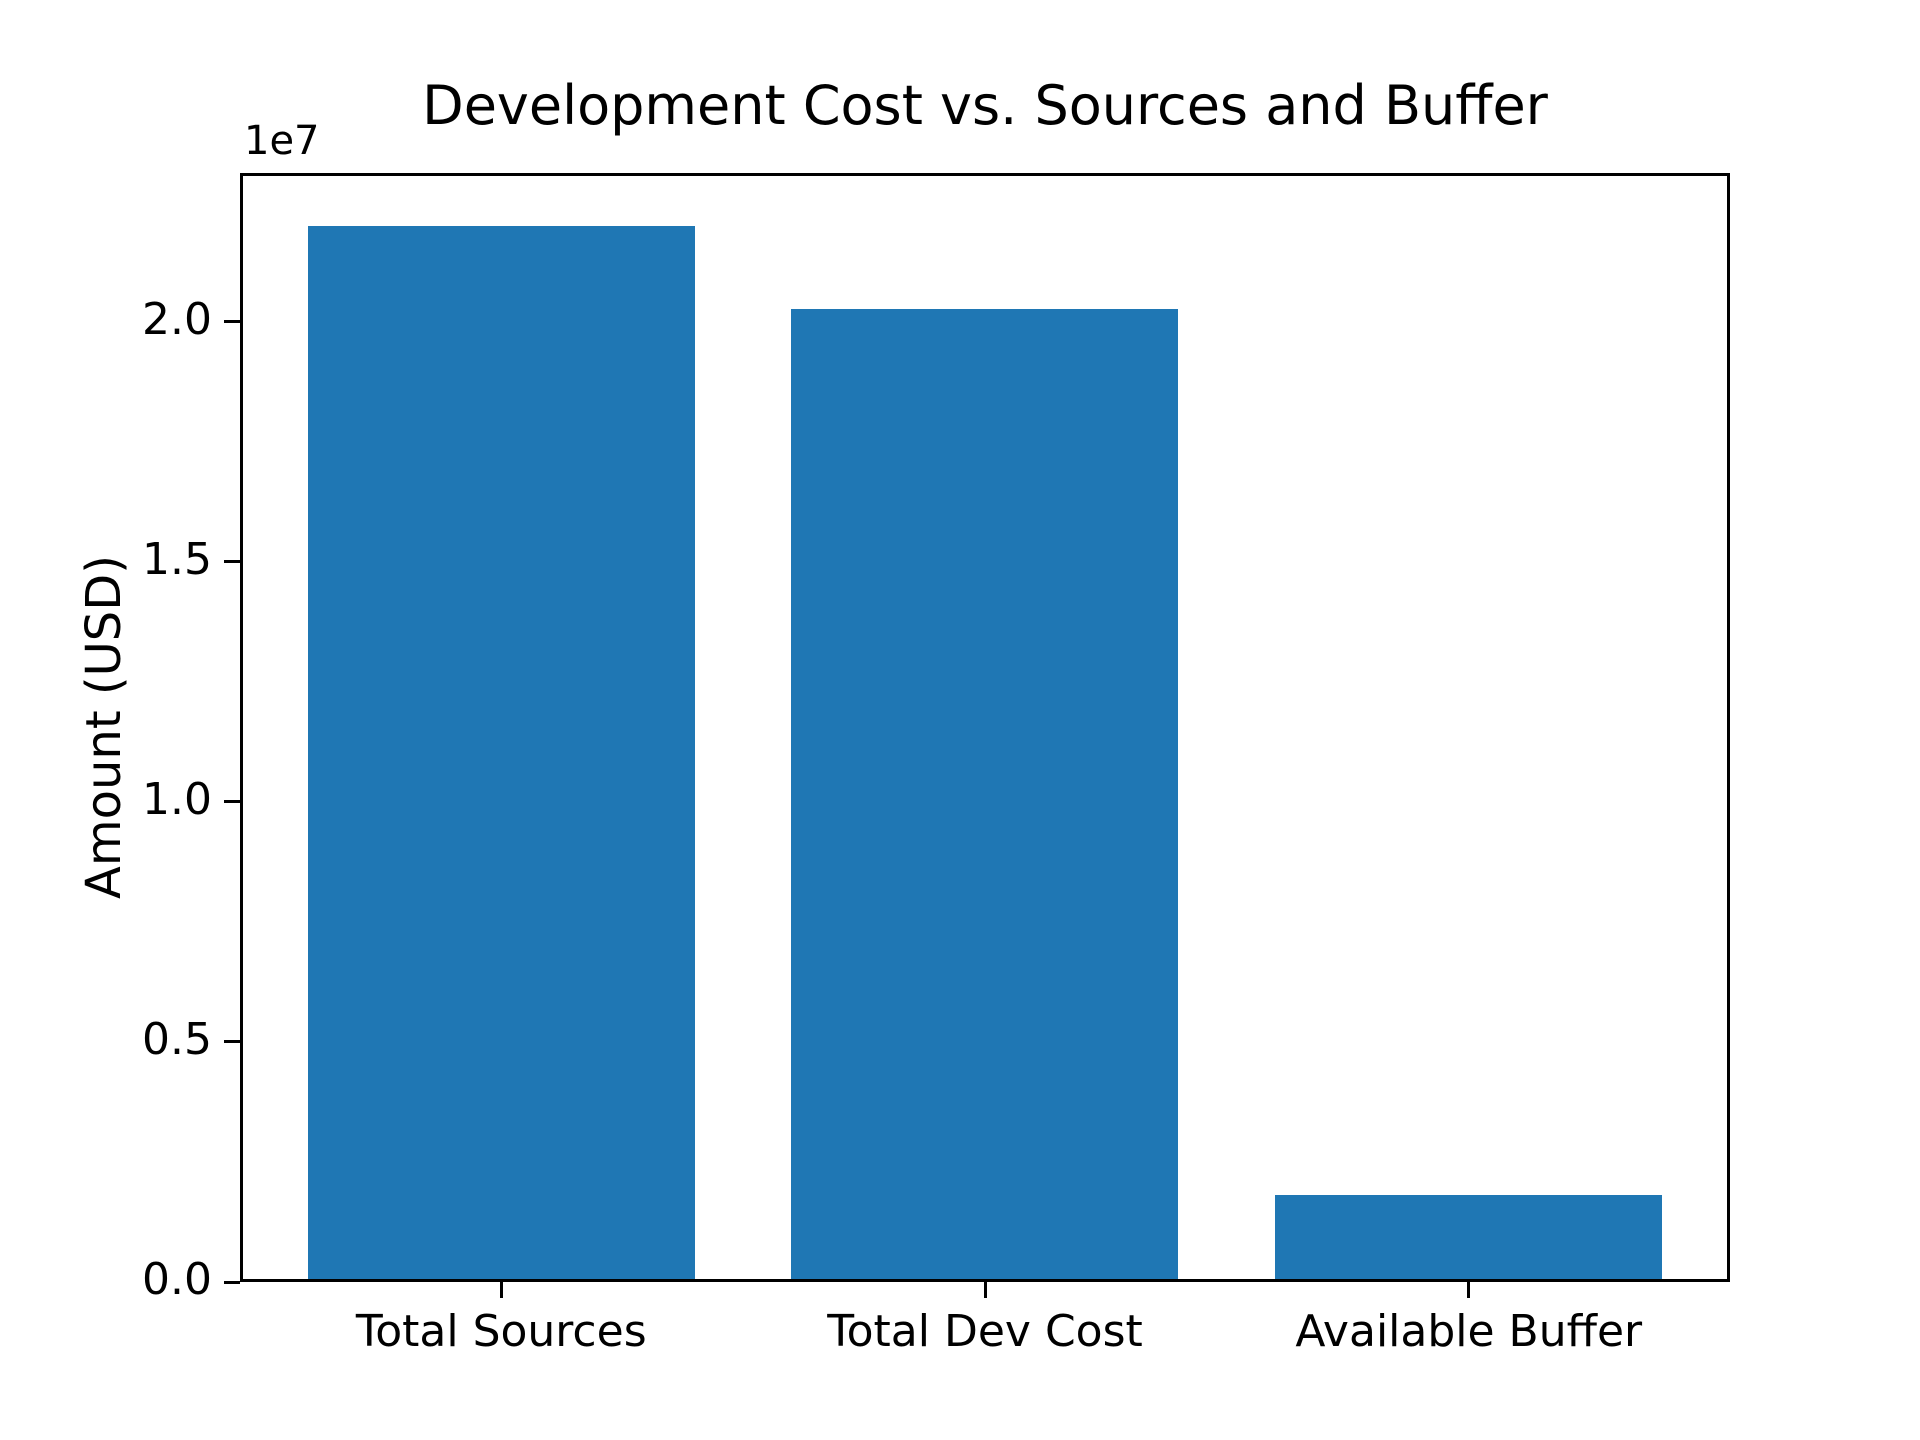 This screenshot has width=1920, height=1440. I want to click on y-tick-label-2.0: 2.0, so click(177, 320).